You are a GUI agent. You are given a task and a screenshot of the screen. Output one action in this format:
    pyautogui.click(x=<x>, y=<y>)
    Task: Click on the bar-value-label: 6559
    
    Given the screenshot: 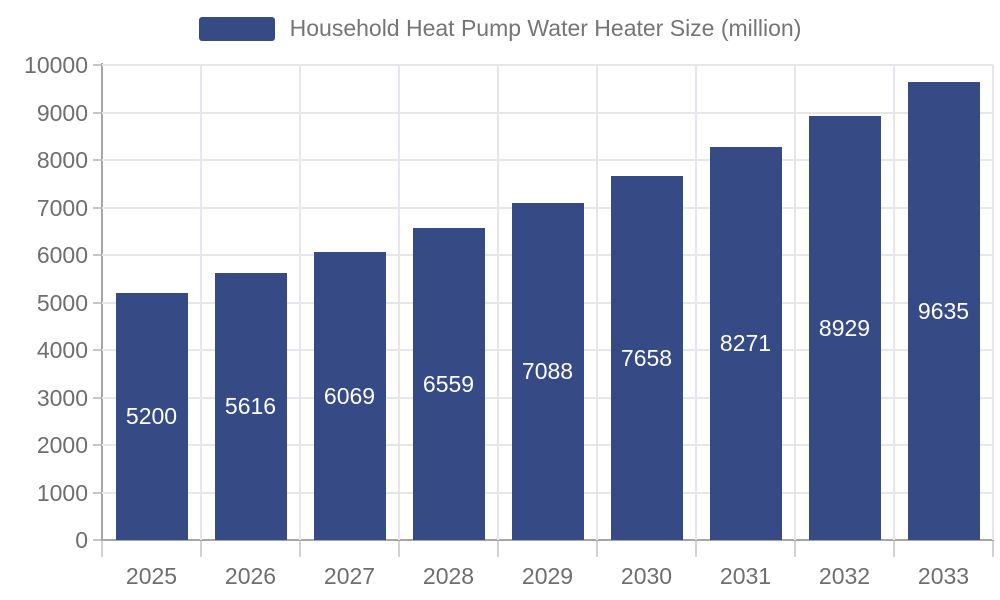 What is the action you would take?
    pyautogui.click(x=448, y=383)
    